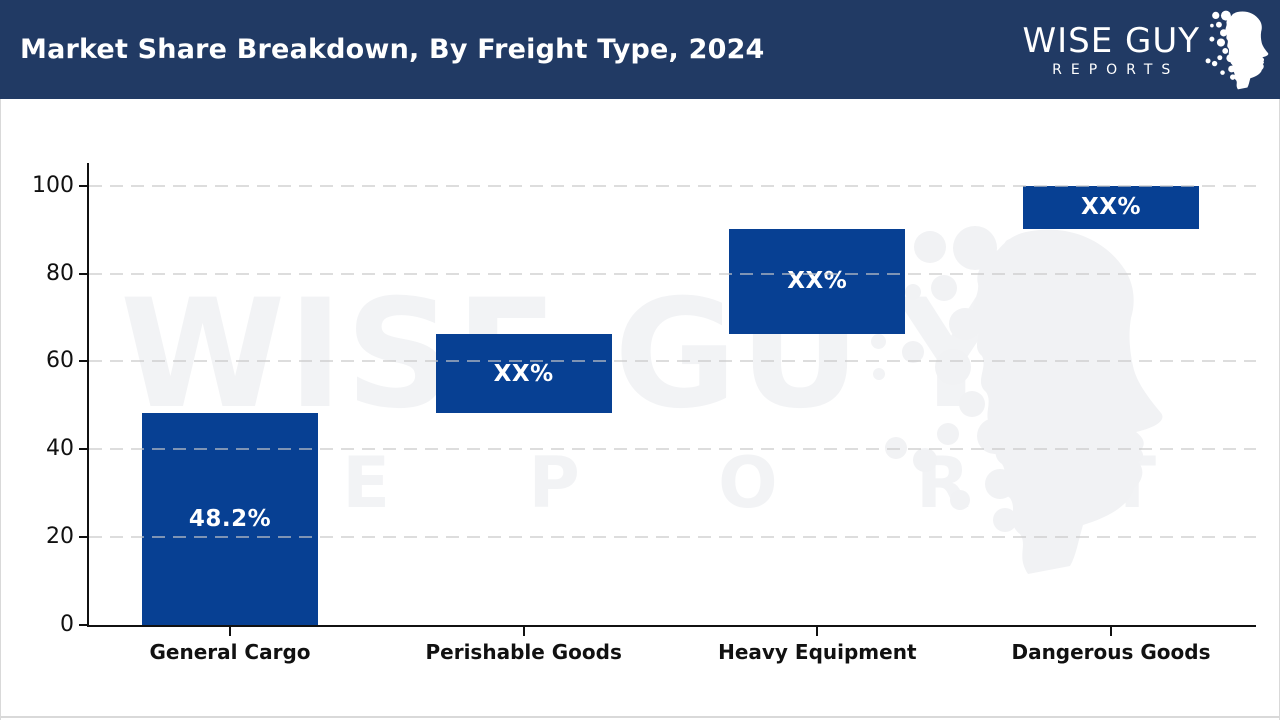  Describe the element at coordinates (230, 631) in the screenshot. I see `x-tick-mark-general-cargo` at that location.